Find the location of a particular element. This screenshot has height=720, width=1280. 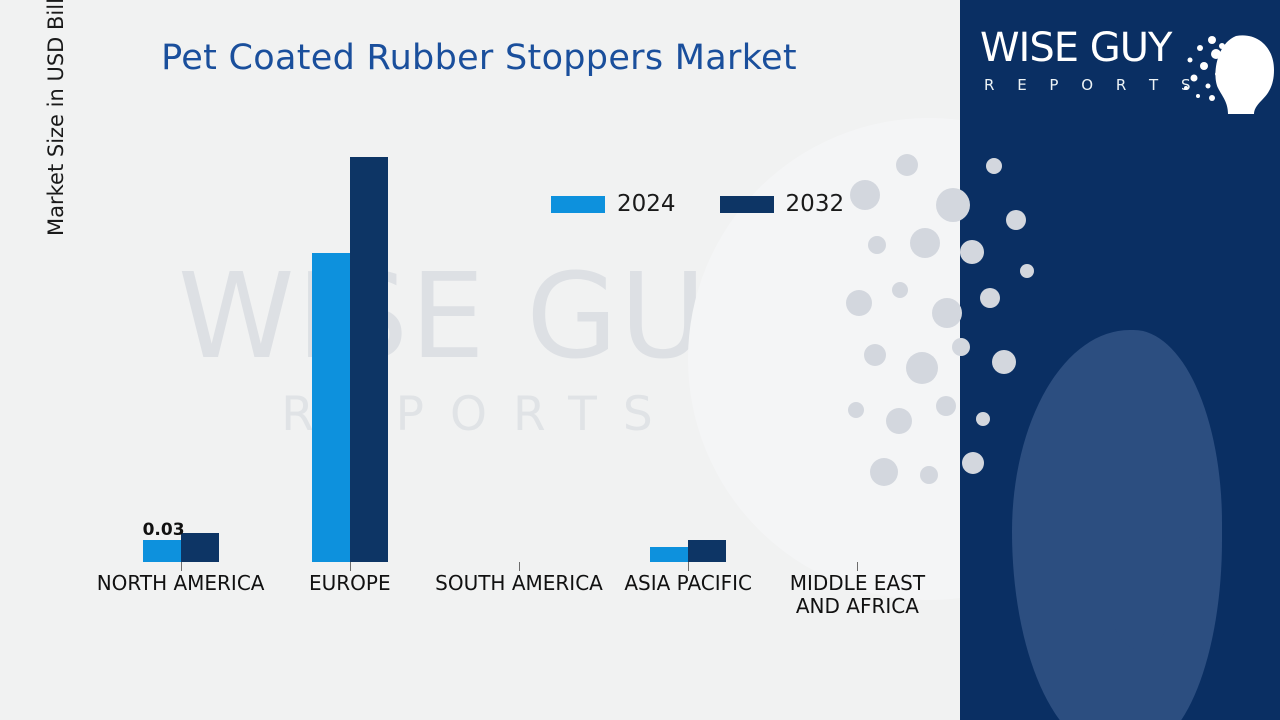

x-axis-label: SOUTH AMERICA is located at coordinates (519, 583).